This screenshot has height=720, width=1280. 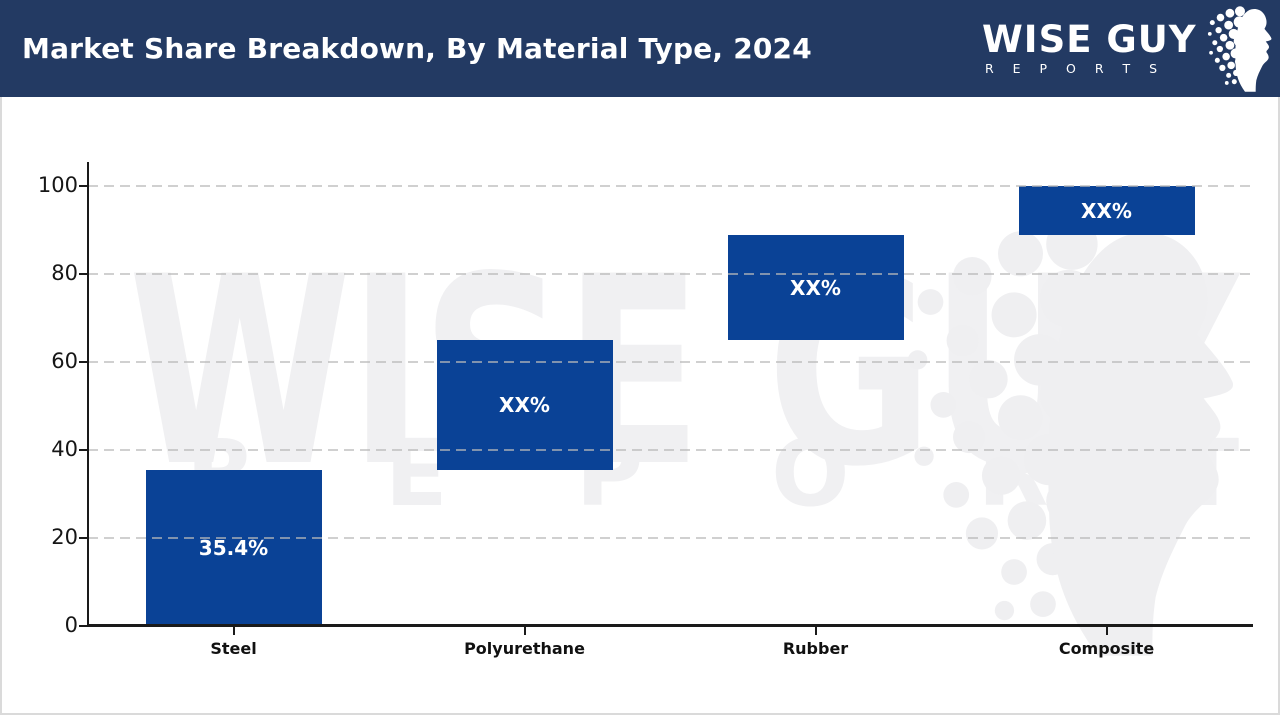 What do you see at coordinates (1239, 48) in the screenshot?
I see `wise-guy-face-icon` at bounding box center [1239, 48].